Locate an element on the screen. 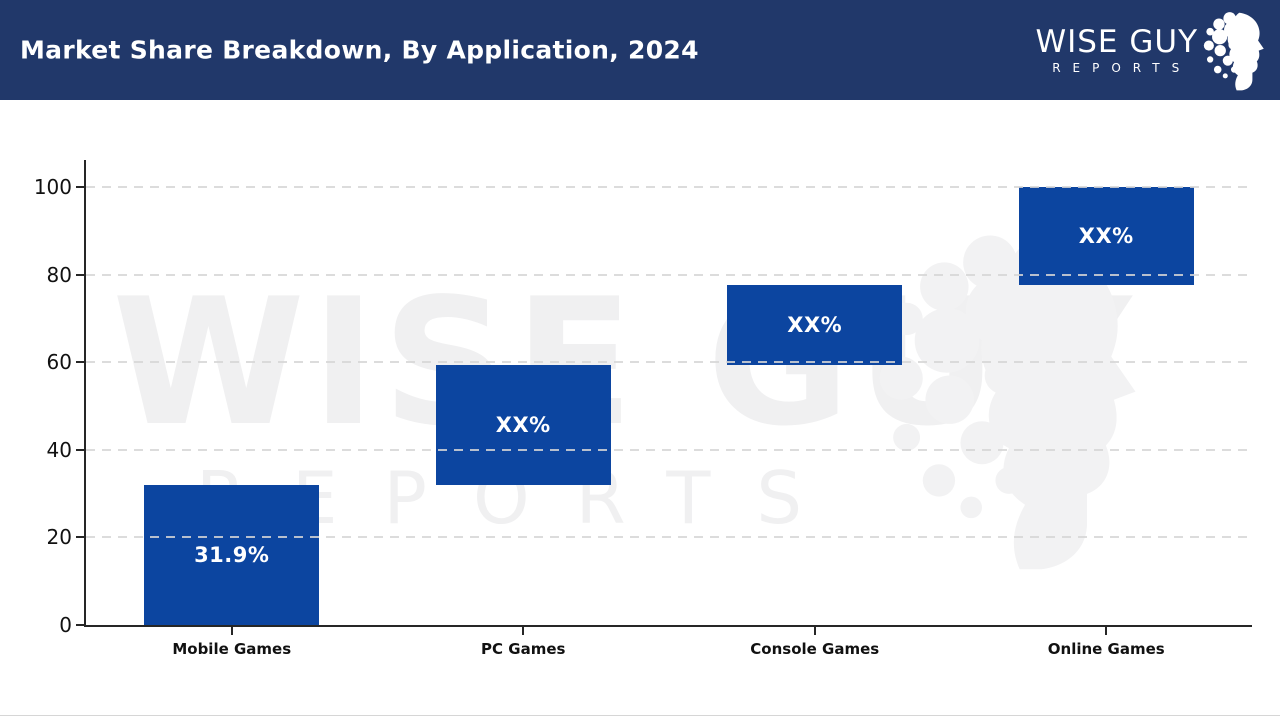 The height and width of the screenshot is (720, 1280). logo-wordmark: WISE GUY is located at coordinates (1116, 42).